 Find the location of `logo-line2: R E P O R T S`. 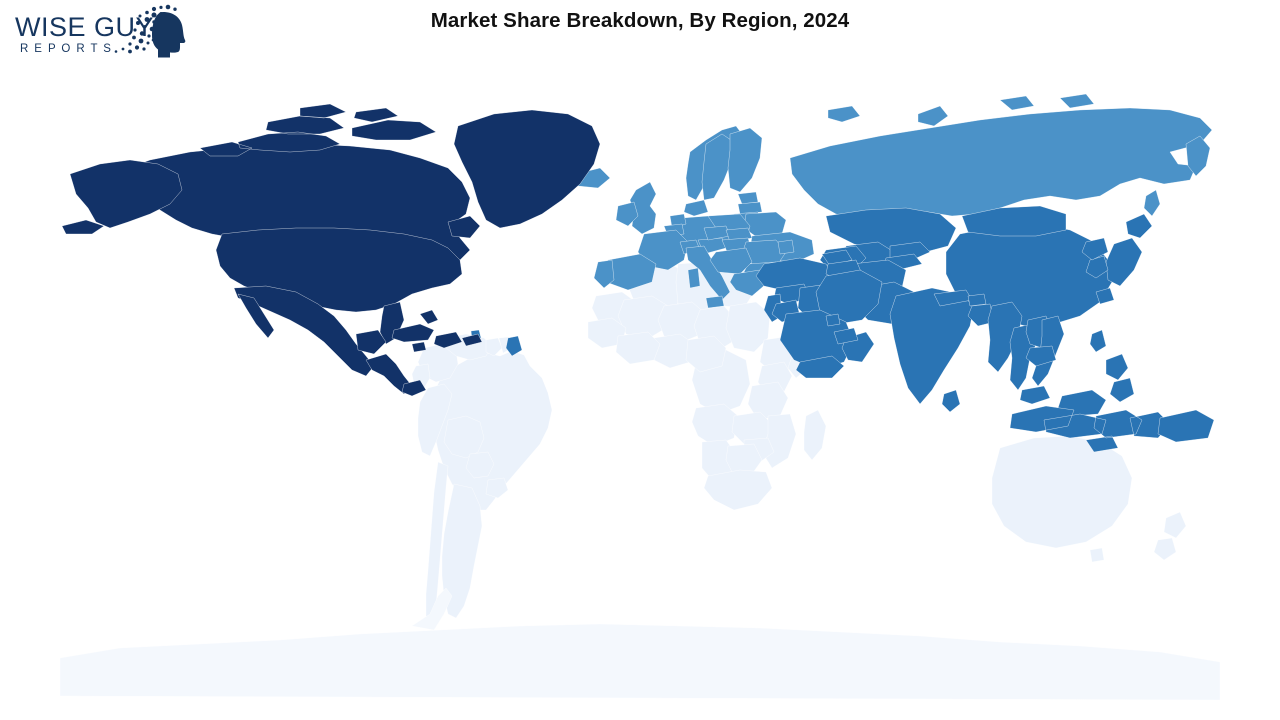

logo-line2: R E P O R T S is located at coordinates (66, 49).